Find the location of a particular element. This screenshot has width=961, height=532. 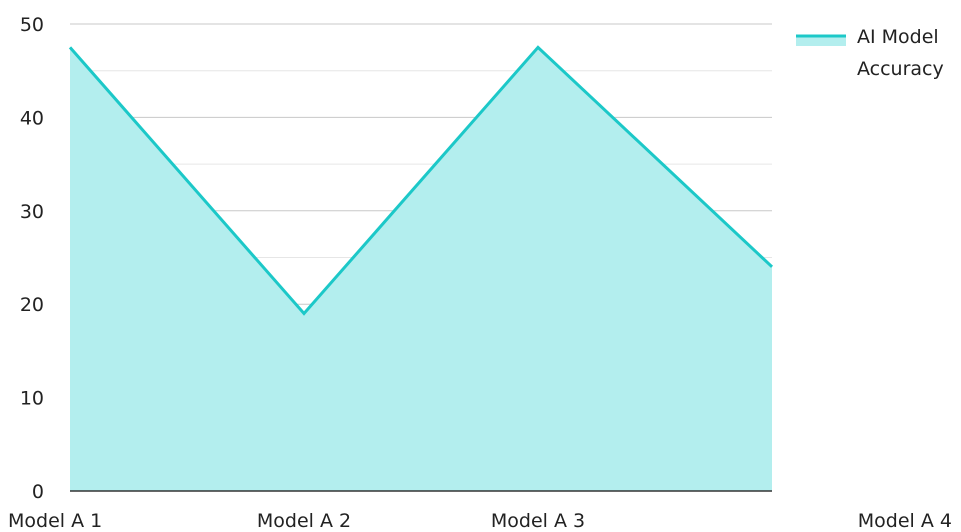

y-tick-label: 50 is located at coordinates (32, 25).